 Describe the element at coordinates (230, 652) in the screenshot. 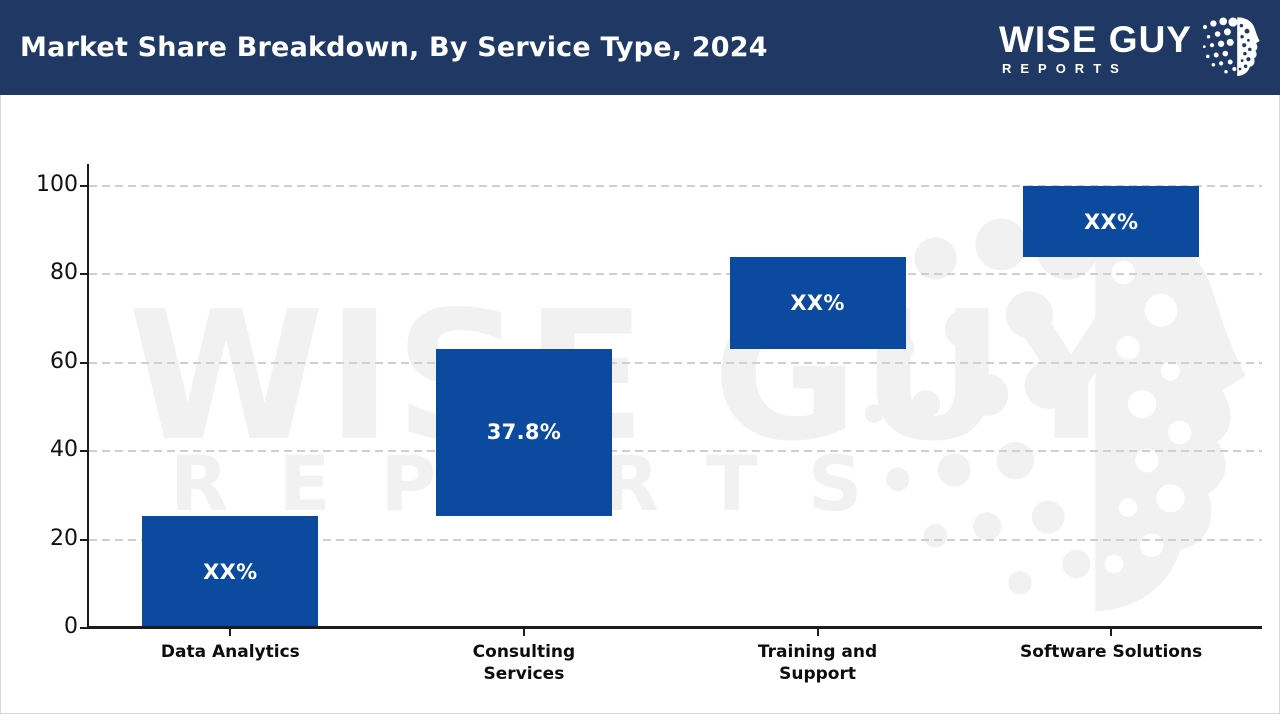

I see `x-category-label: Data Analytics` at that location.